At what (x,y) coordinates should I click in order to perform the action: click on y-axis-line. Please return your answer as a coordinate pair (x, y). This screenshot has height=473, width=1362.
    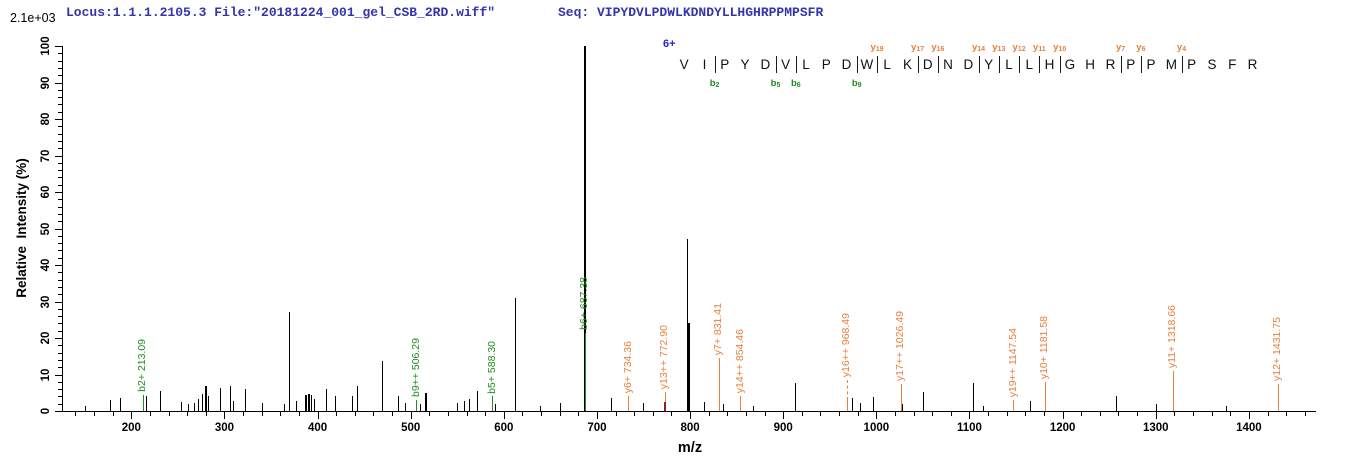
    Looking at the image, I should click on (62, 229).